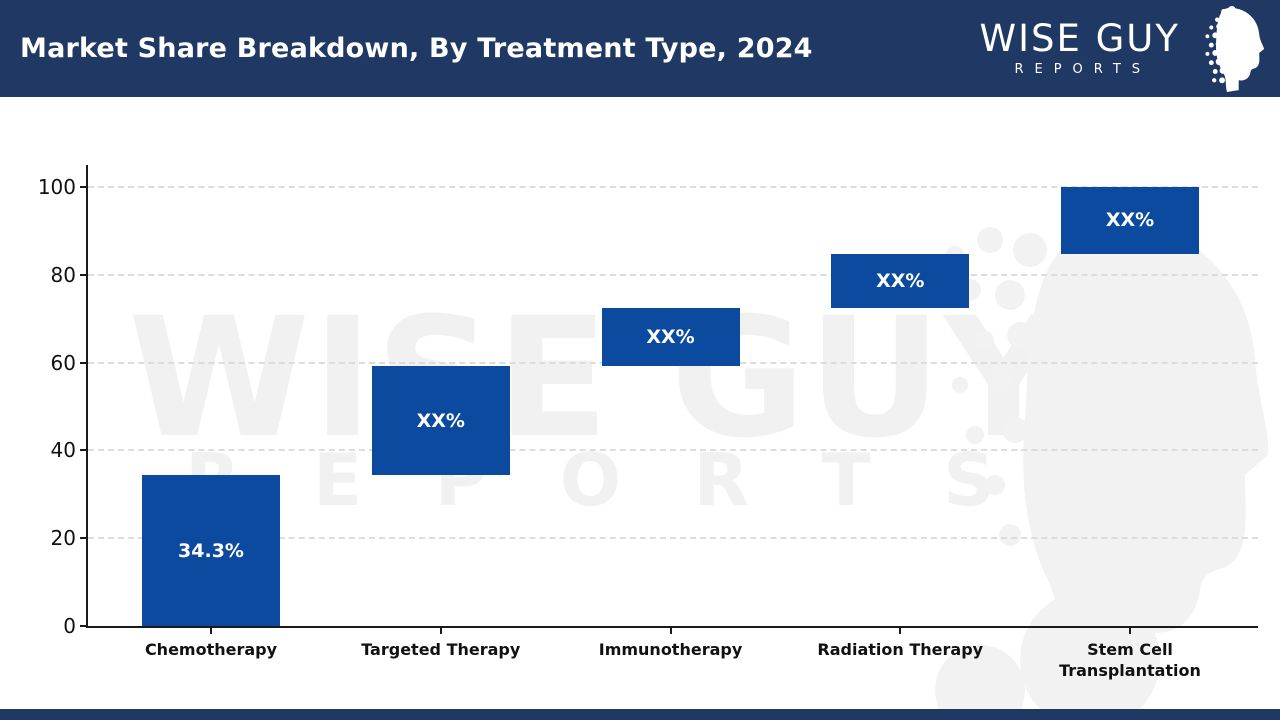 This screenshot has width=1280, height=720. Describe the element at coordinates (1079, 38) in the screenshot. I see `brand-name: WISE GUY` at that location.